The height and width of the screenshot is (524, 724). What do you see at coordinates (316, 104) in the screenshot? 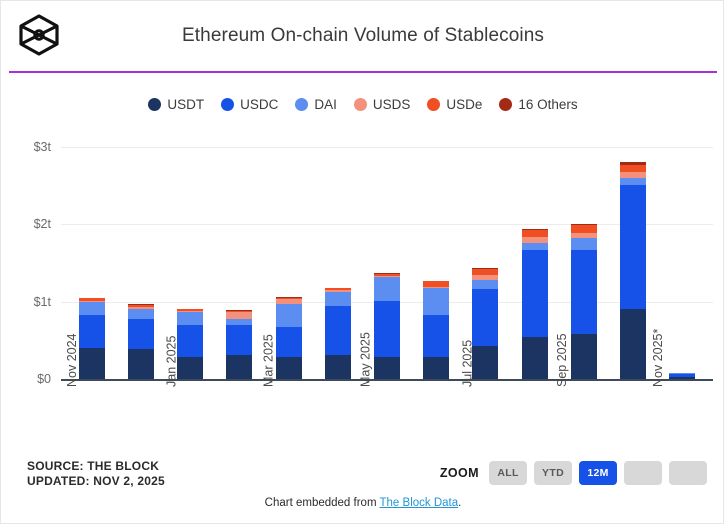
I see `legend-item-dai: DAI` at bounding box center [316, 104].